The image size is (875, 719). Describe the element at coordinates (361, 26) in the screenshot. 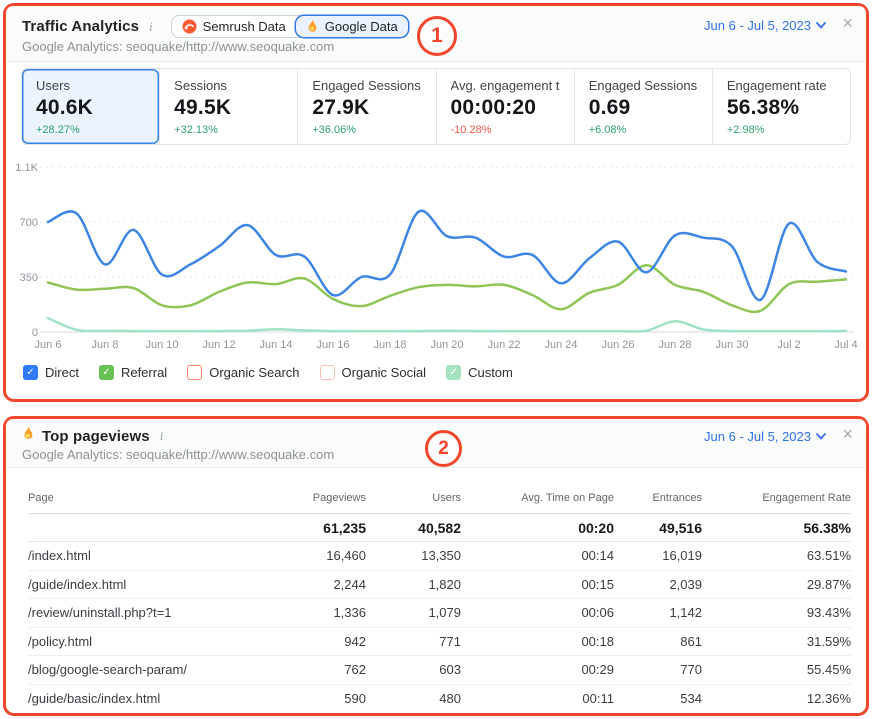

I see `tab-label: Google Data` at that location.